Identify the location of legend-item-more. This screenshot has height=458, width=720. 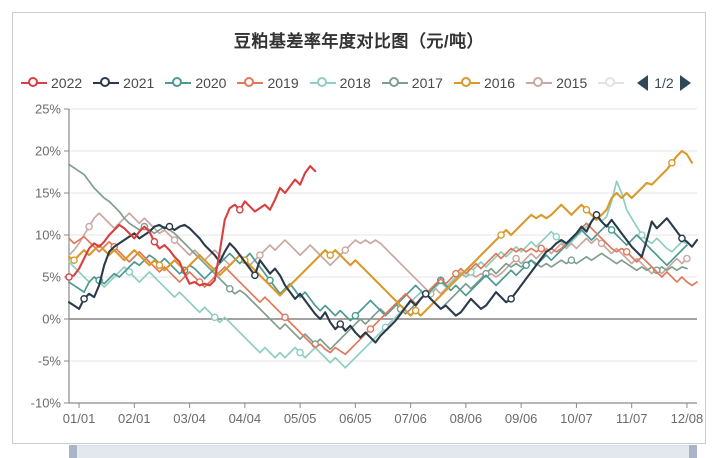
(611, 83).